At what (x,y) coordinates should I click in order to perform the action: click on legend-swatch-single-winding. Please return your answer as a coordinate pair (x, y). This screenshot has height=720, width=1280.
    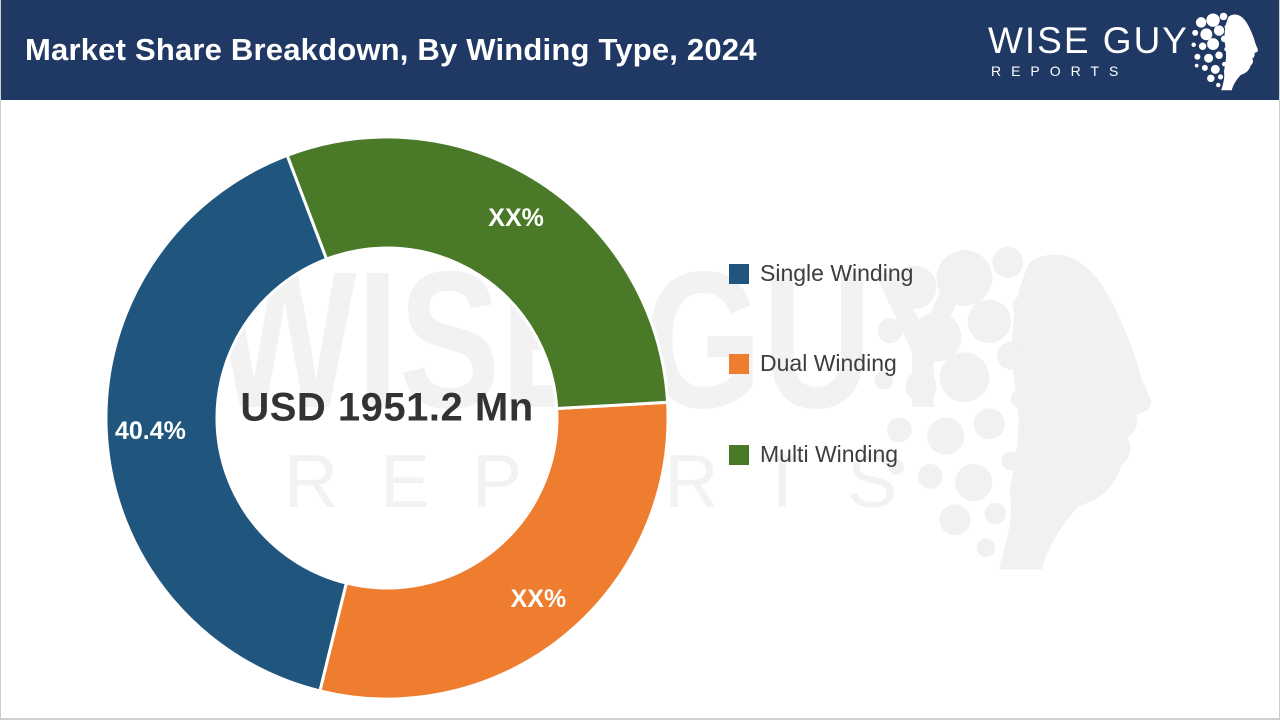
    Looking at the image, I should click on (739, 273).